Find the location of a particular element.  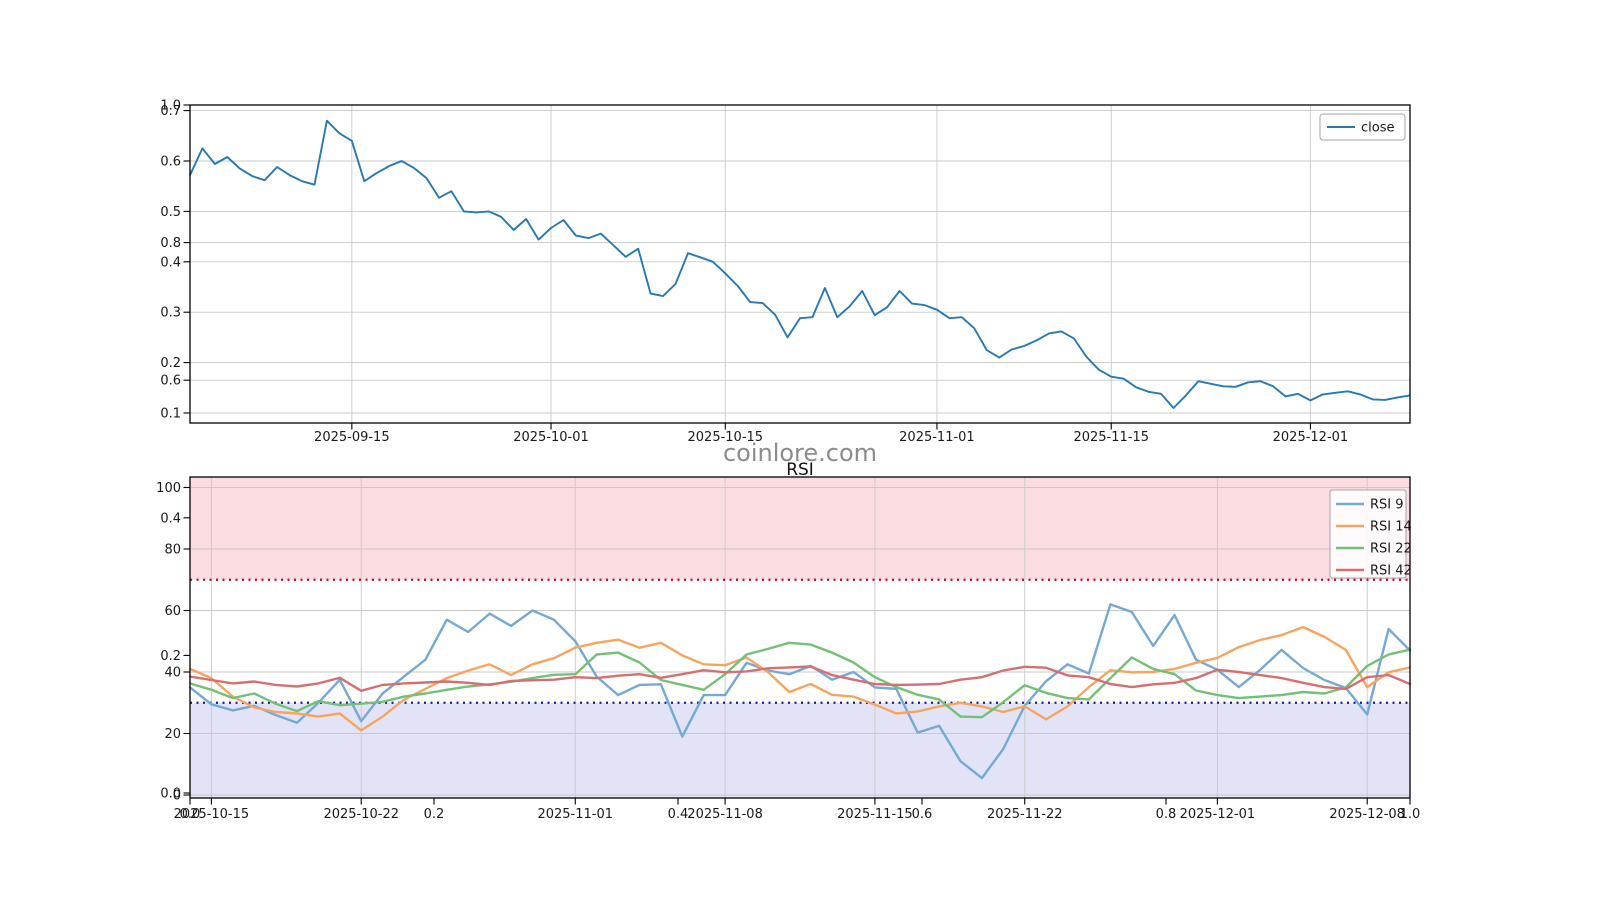

rsi9-legend-label: RSI 9 is located at coordinates (1387, 505).